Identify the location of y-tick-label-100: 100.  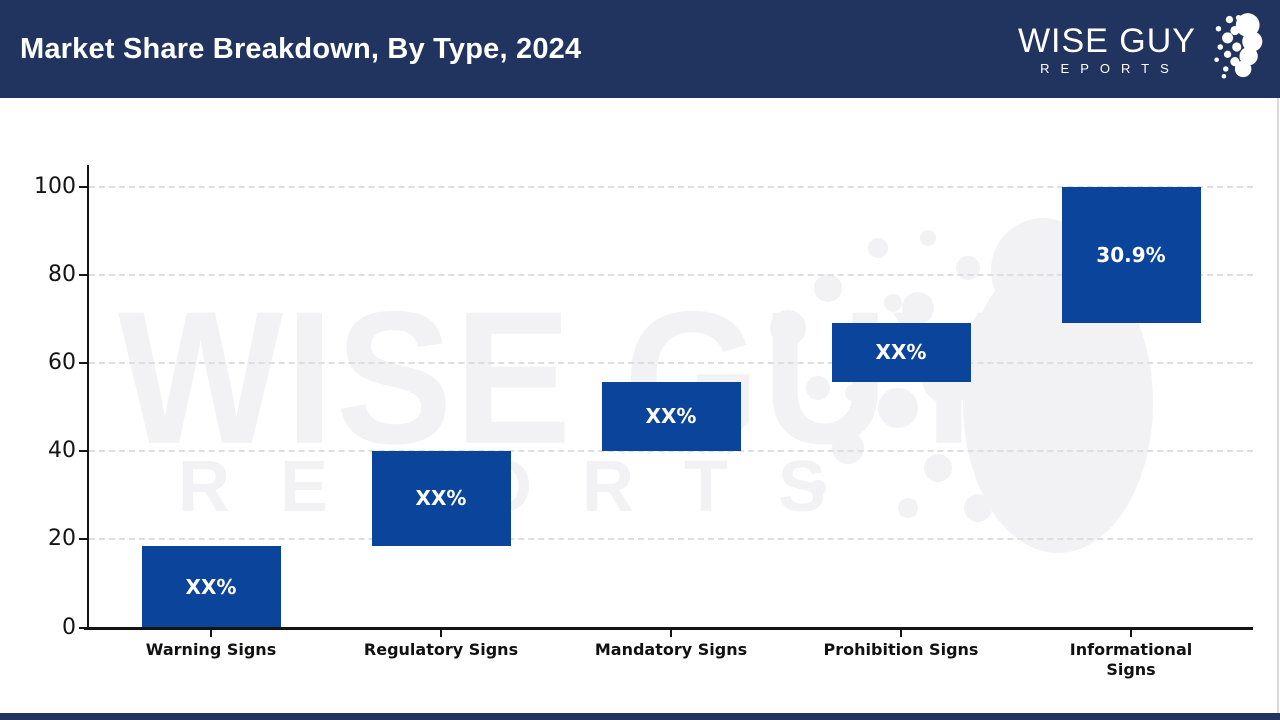
(55, 186).